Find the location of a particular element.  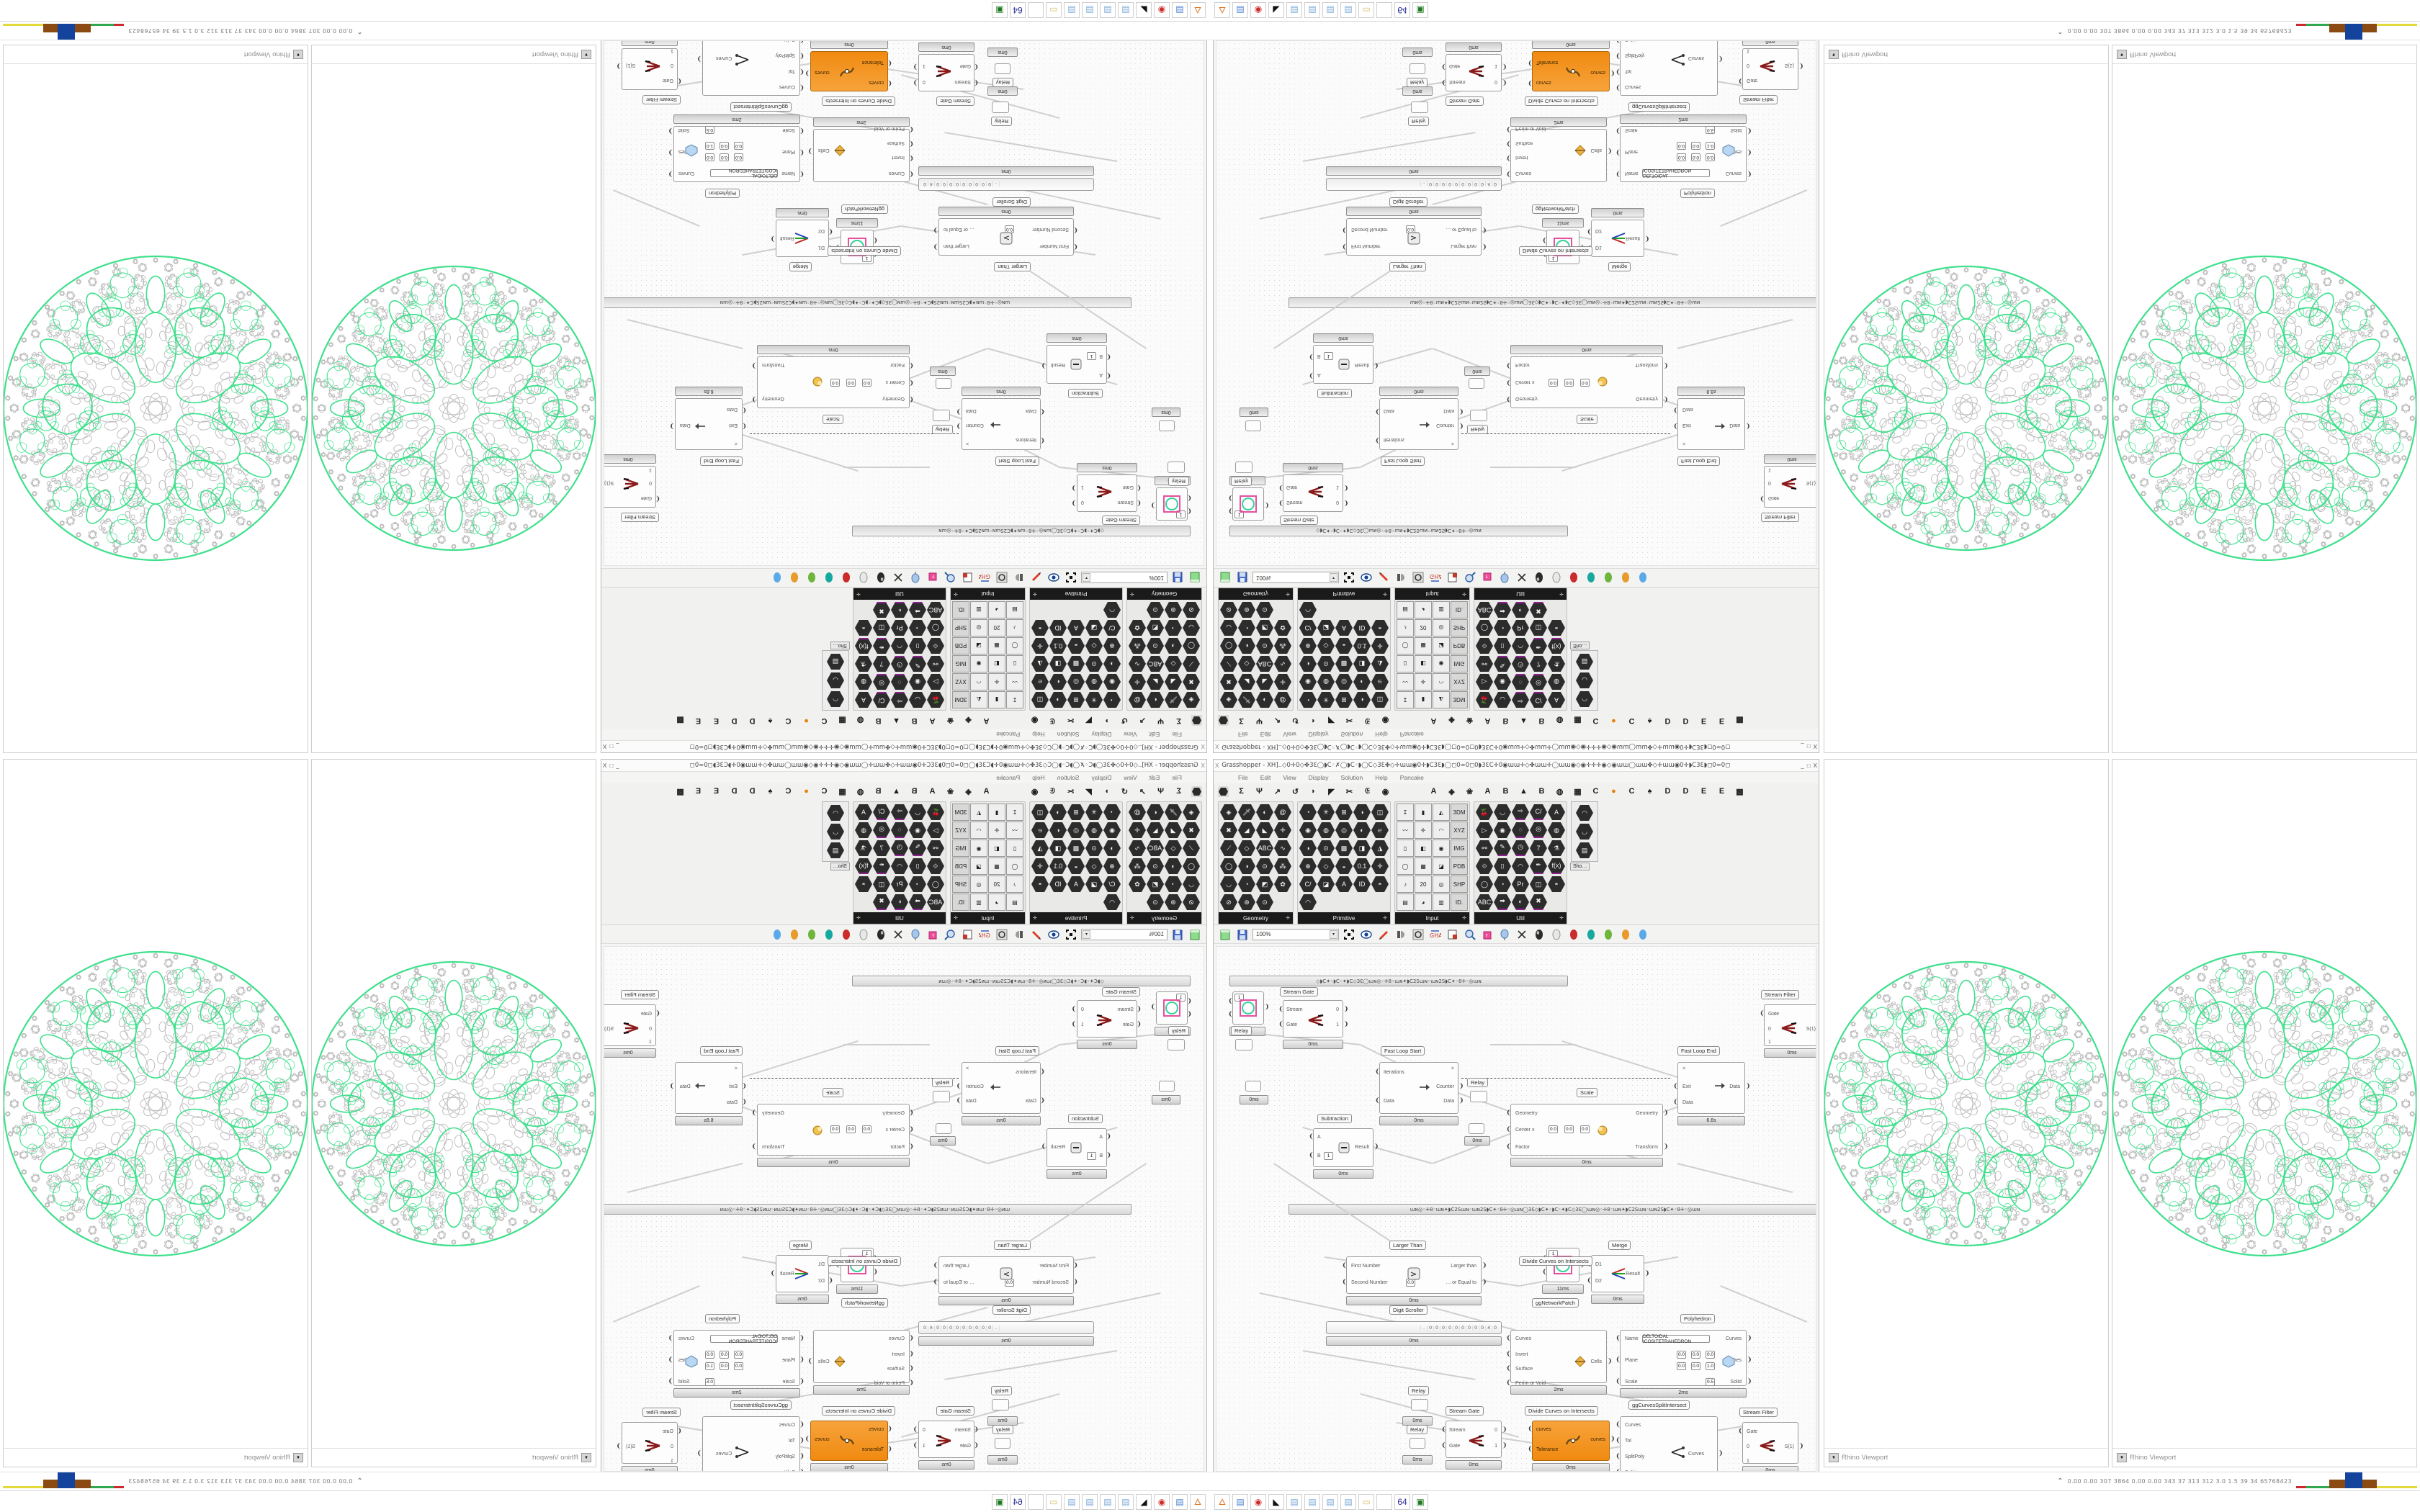

component-icon-3-8: ◎ is located at coordinates (881, 830).